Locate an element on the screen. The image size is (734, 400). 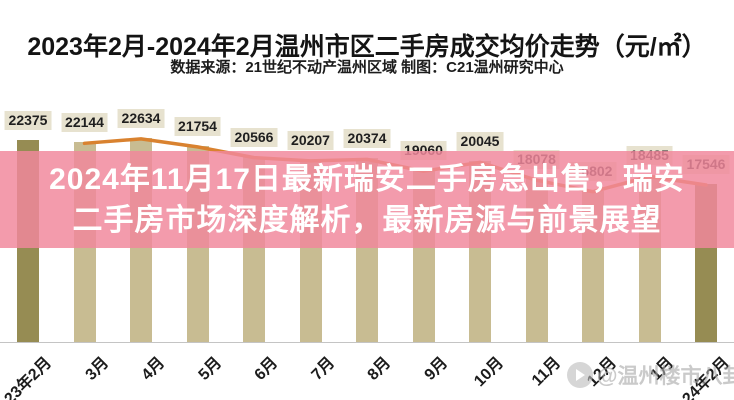
bar-value-label: 22375 is located at coordinates (28, 121).